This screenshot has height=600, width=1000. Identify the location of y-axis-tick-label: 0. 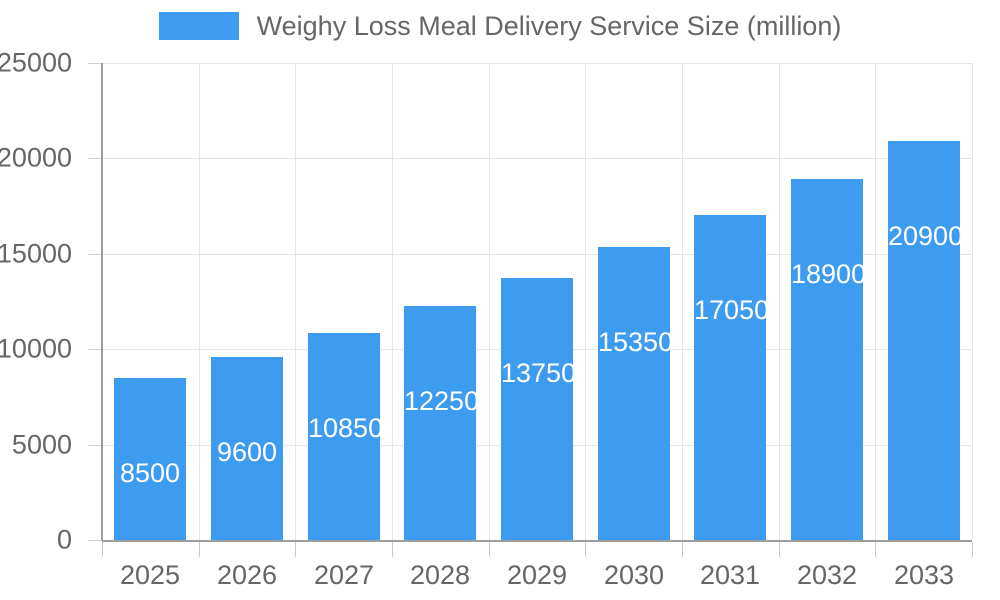
(64, 539).